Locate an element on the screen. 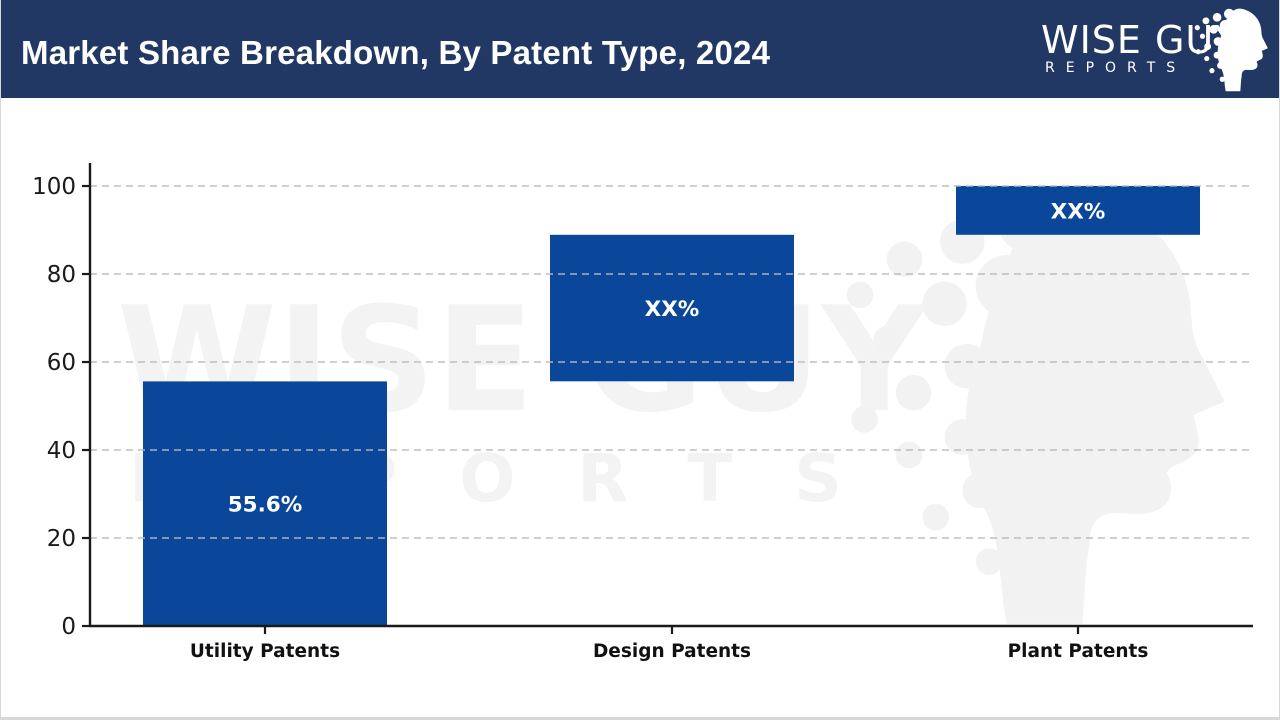 The image size is (1280, 720). y-tick-label: 60 is located at coordinates (61, 363).